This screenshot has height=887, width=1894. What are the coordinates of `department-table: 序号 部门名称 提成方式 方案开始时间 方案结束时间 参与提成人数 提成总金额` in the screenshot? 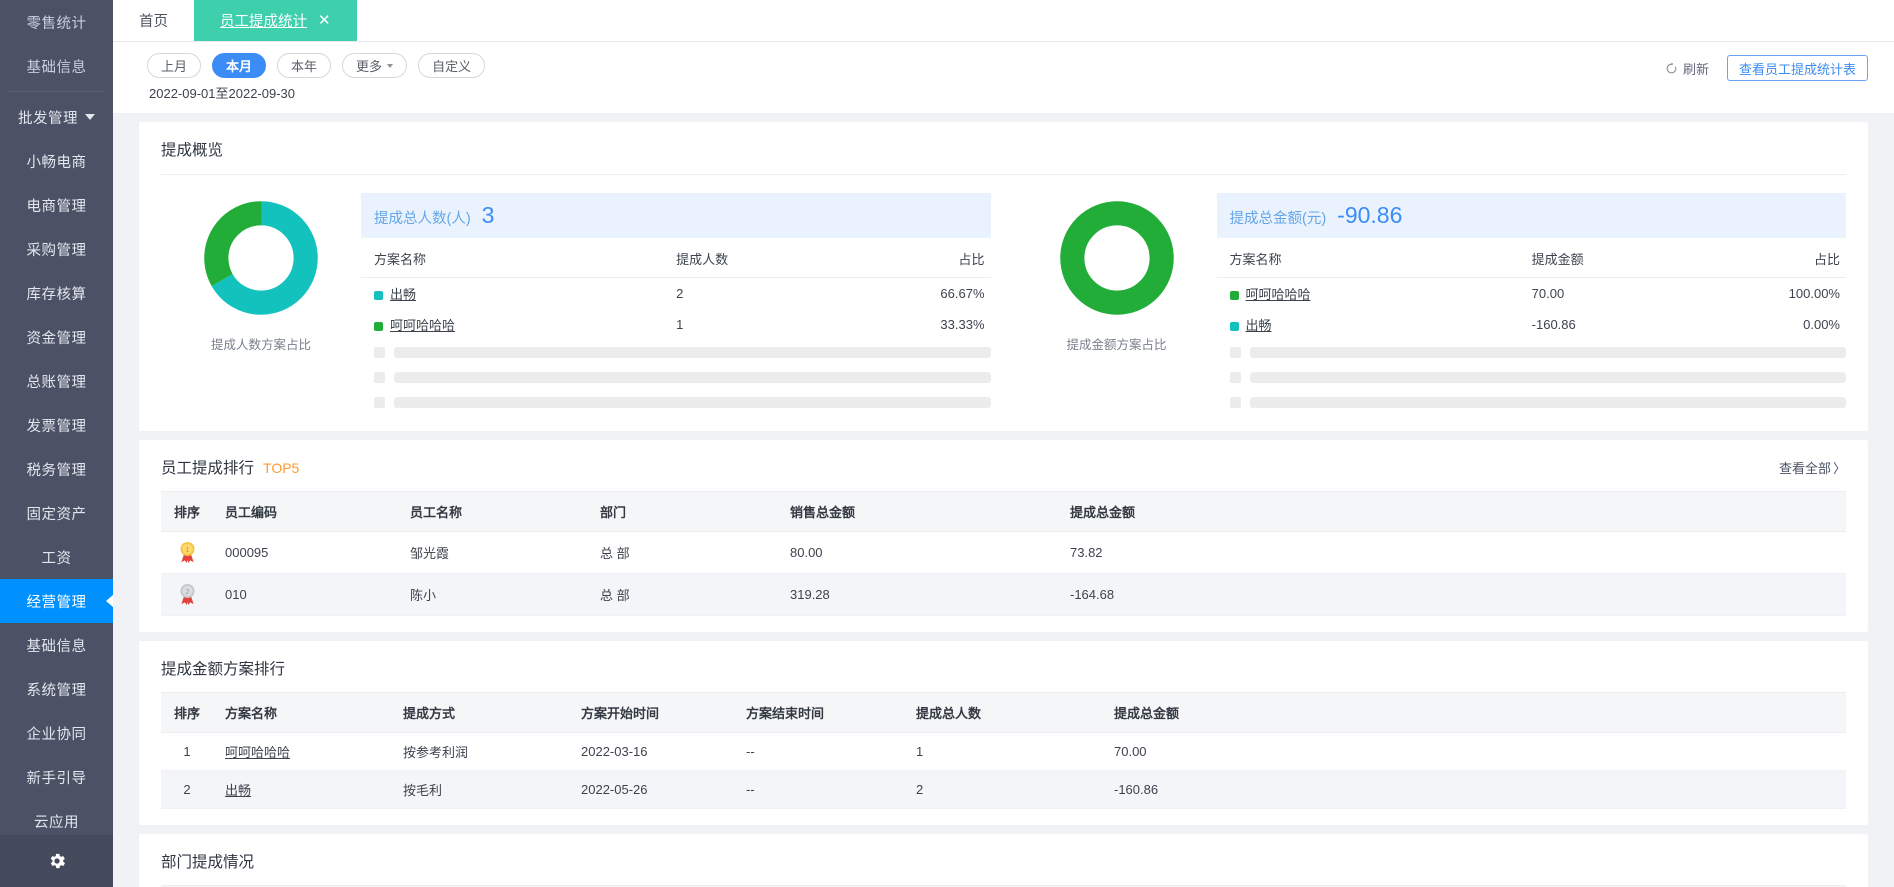 It's located at (1003, 886).